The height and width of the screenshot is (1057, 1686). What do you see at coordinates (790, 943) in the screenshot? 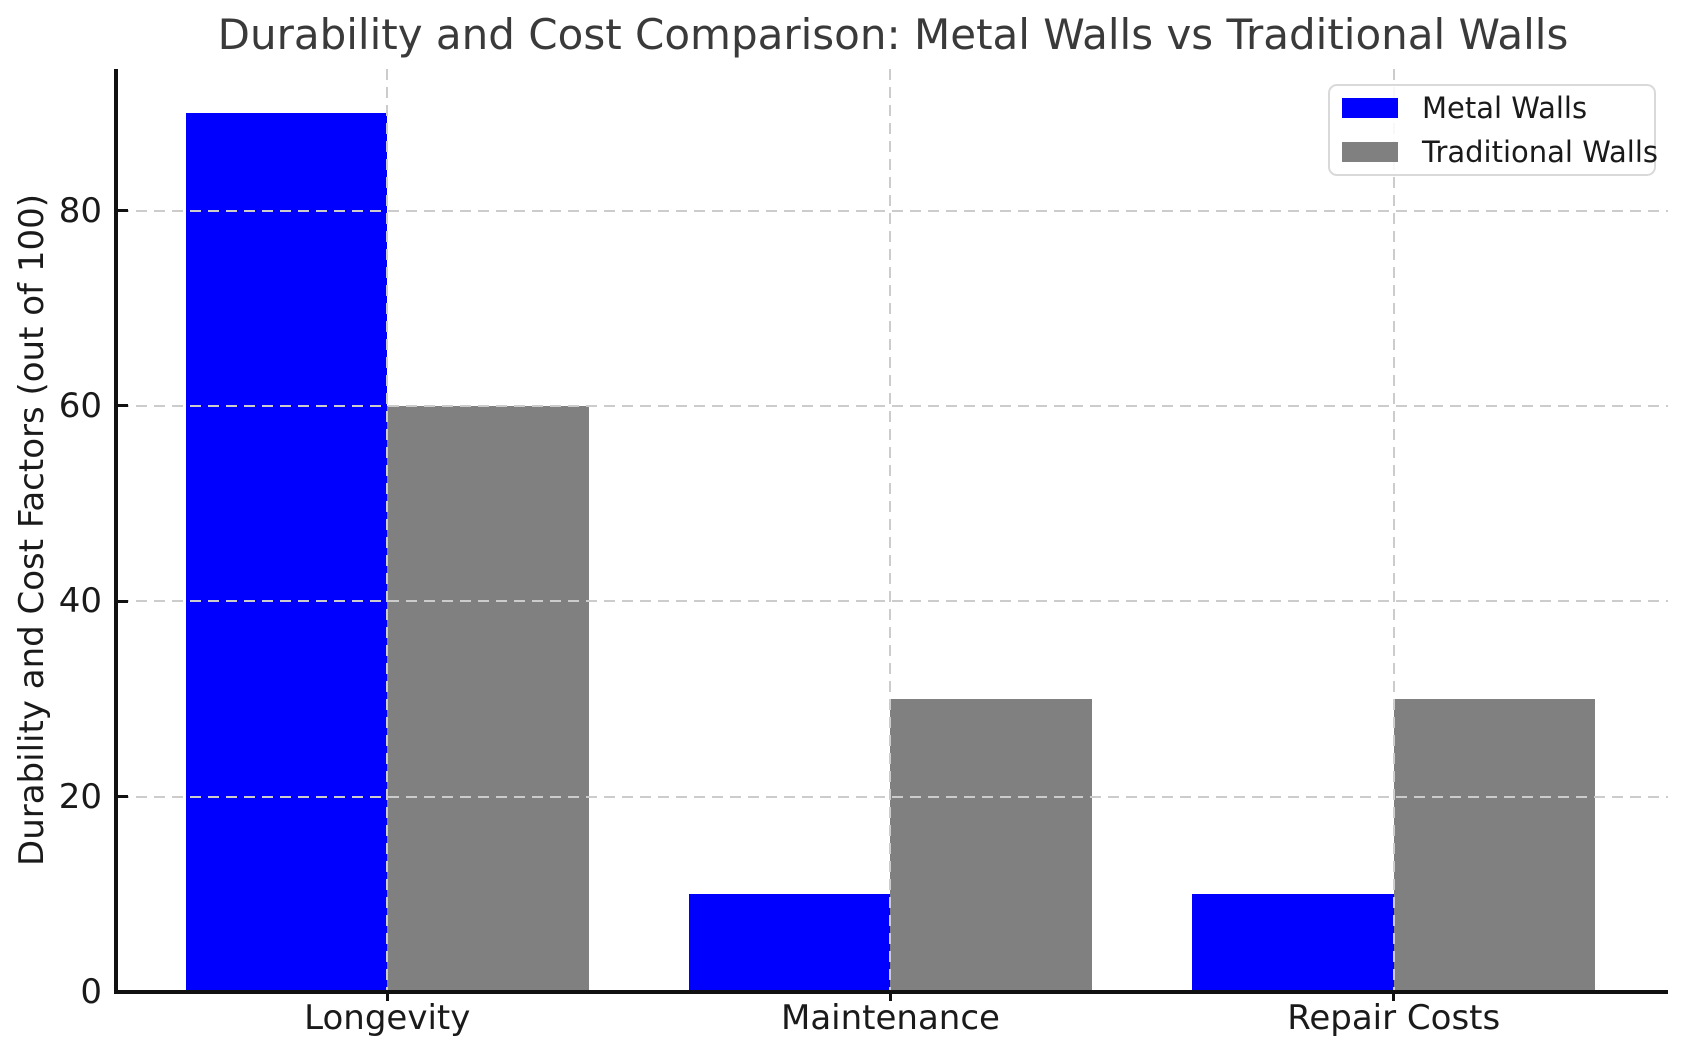
I see `bar-metal-walls-maintenance` at bounding box center [790, 943].